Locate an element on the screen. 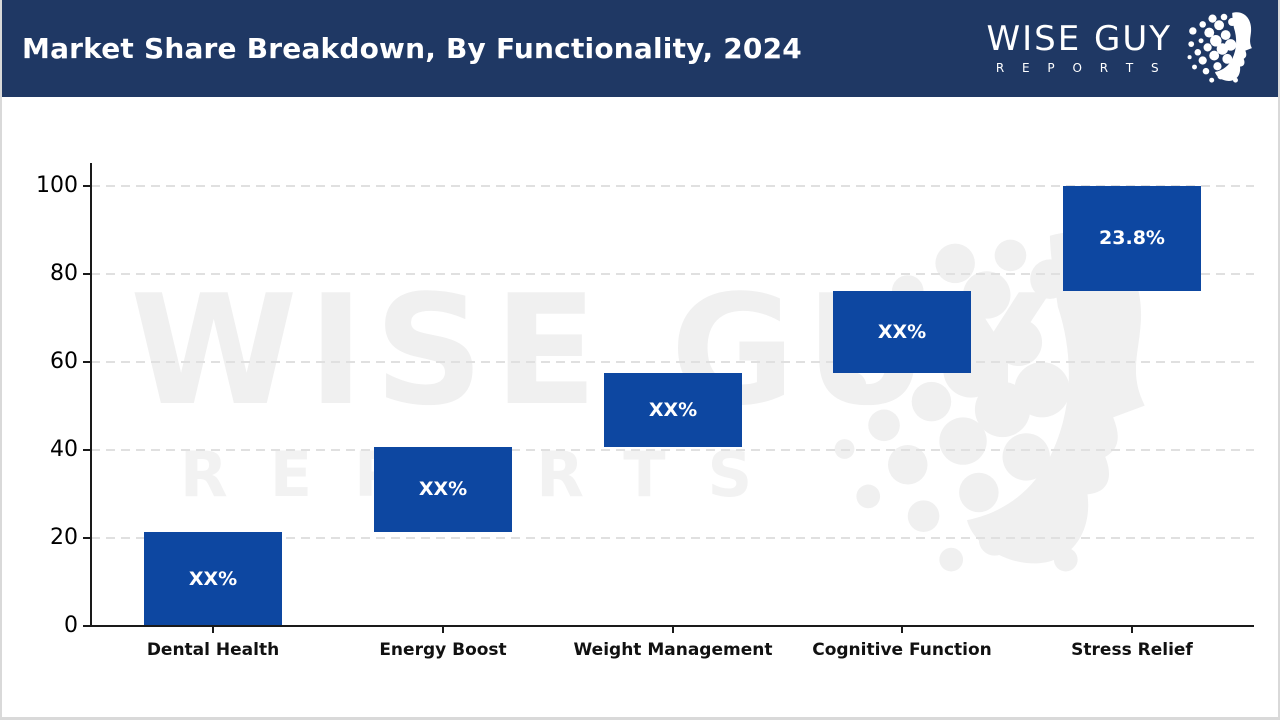 This screenshot has width=1280, height=720. bar-value-label: 23.8% is located at coordinates (1132, 238).